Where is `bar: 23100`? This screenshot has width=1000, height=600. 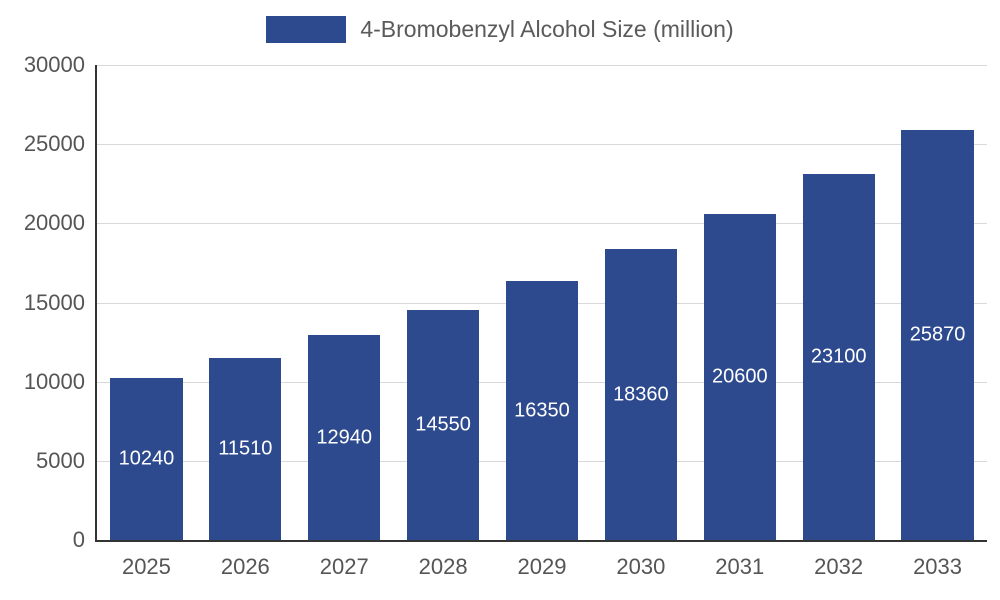
bar: 23100 is located at coordinates (838, 357).